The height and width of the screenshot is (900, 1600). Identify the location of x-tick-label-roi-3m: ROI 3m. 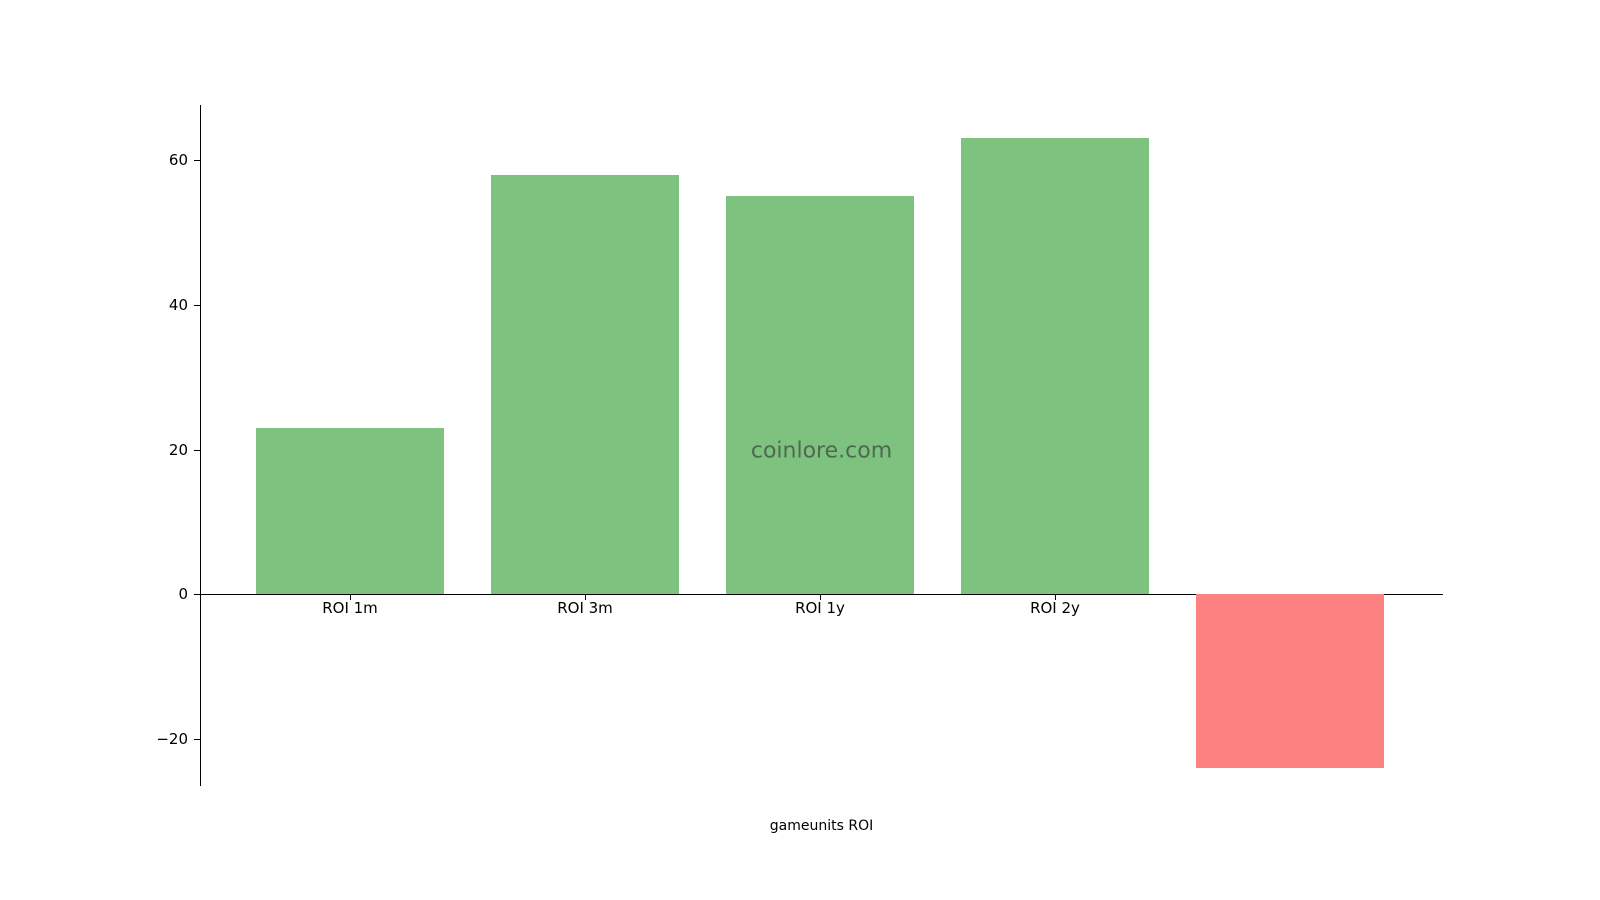
(585, 608).